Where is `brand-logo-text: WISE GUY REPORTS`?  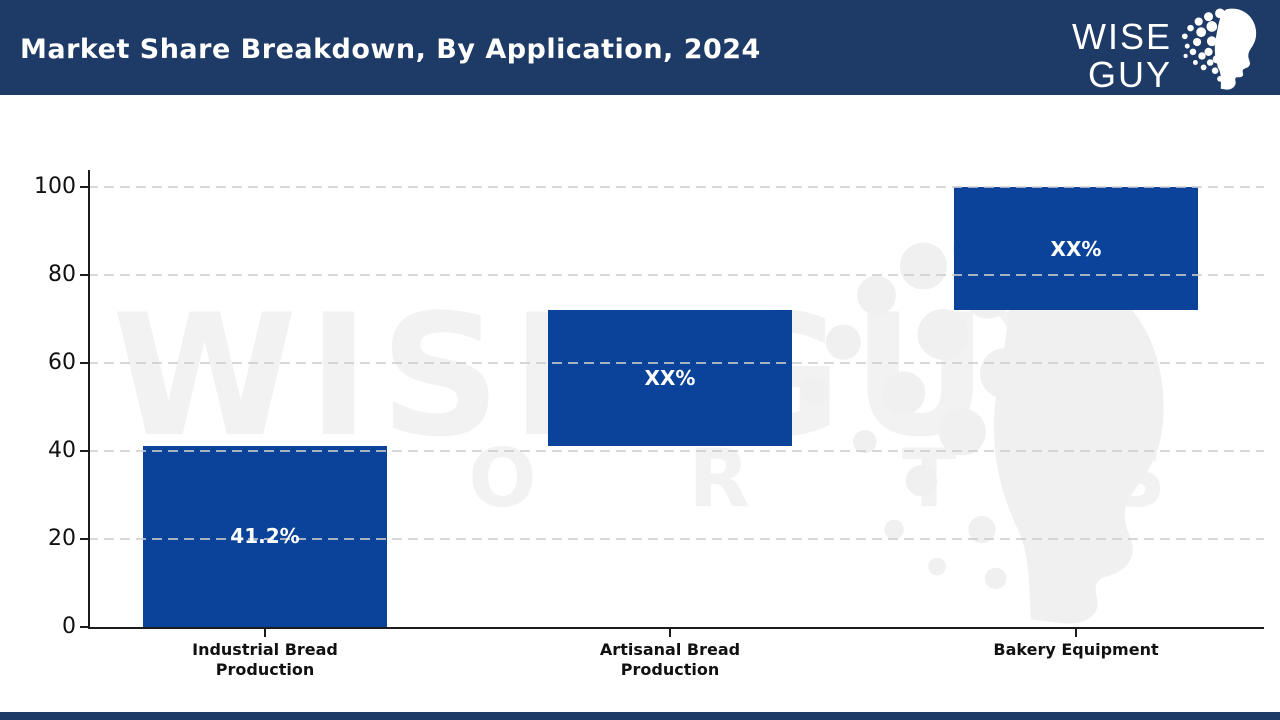 brand-logo-text: WISE GUY REPORTS is located at coordinates (1075, 66).